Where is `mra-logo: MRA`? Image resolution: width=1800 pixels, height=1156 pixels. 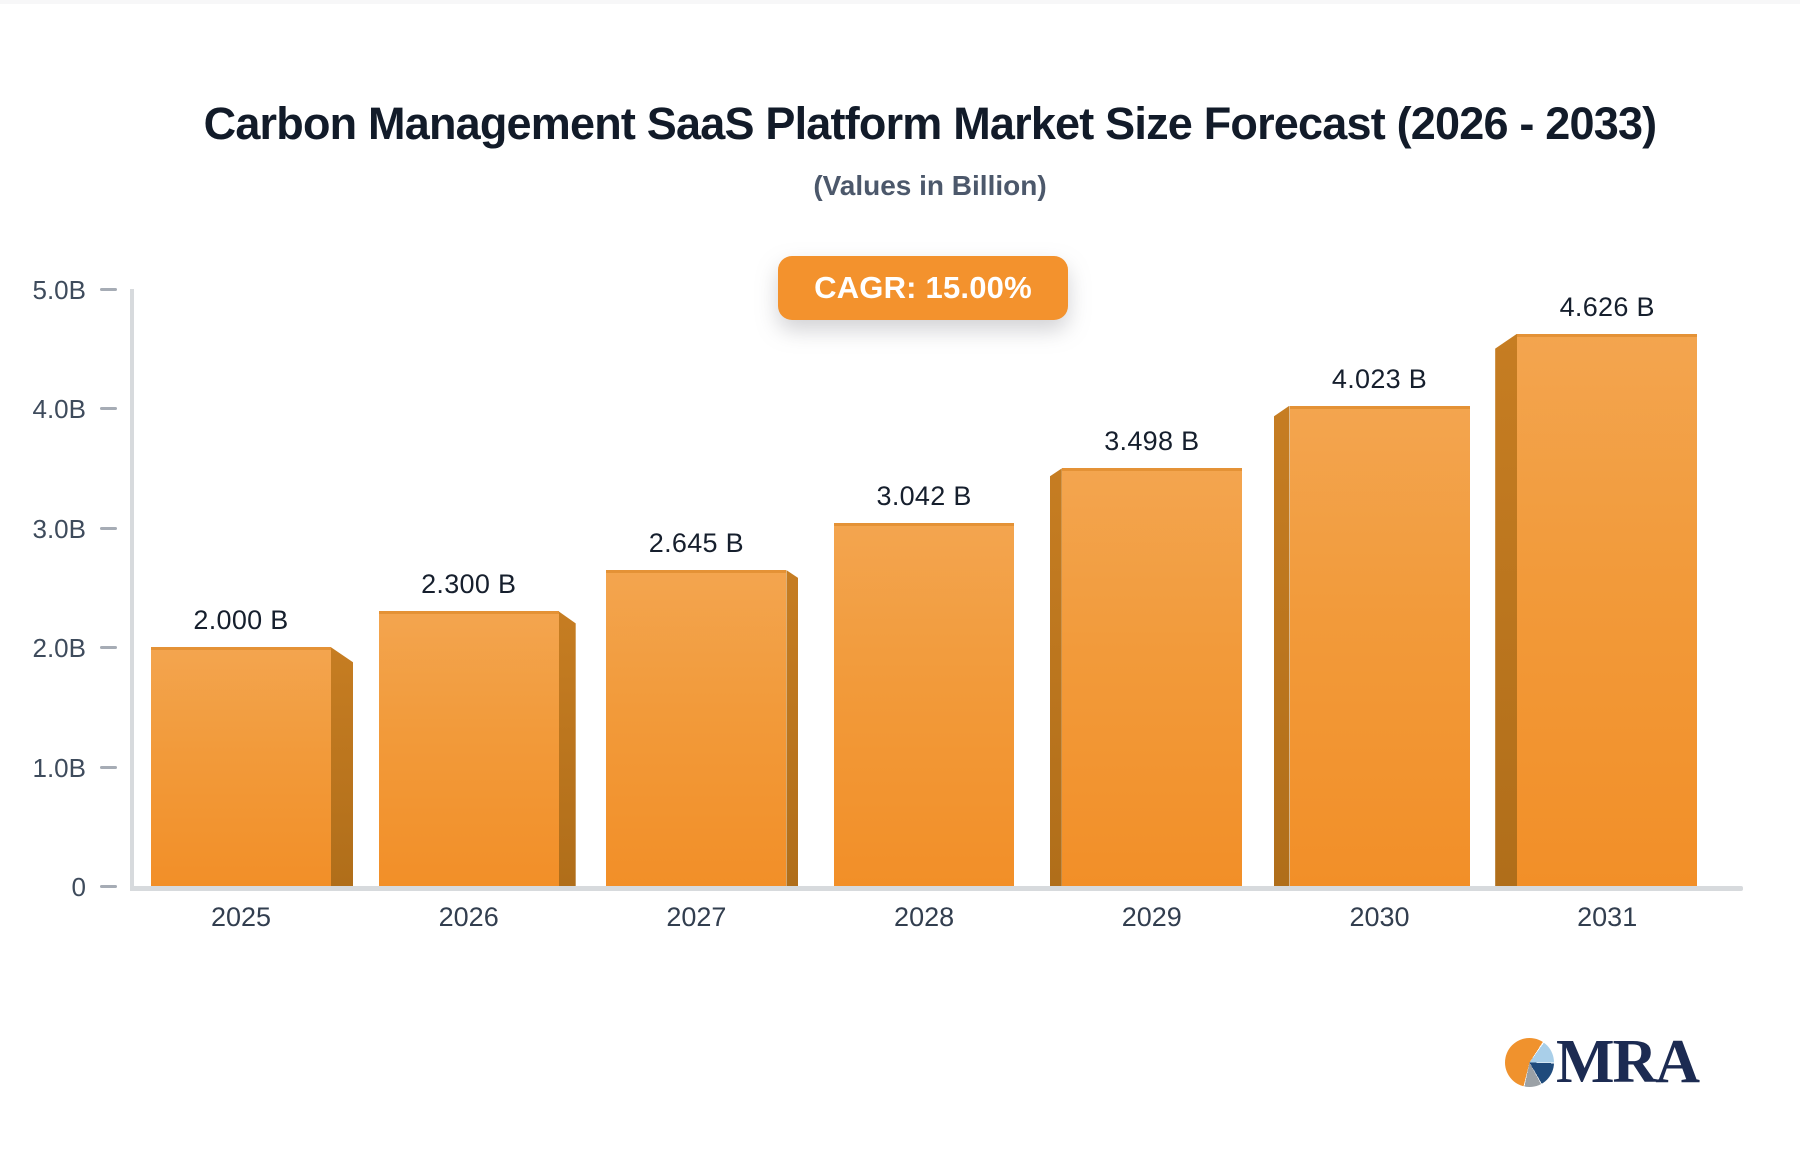 mra-logo: MRA is located at coordinates (1602, 1062).